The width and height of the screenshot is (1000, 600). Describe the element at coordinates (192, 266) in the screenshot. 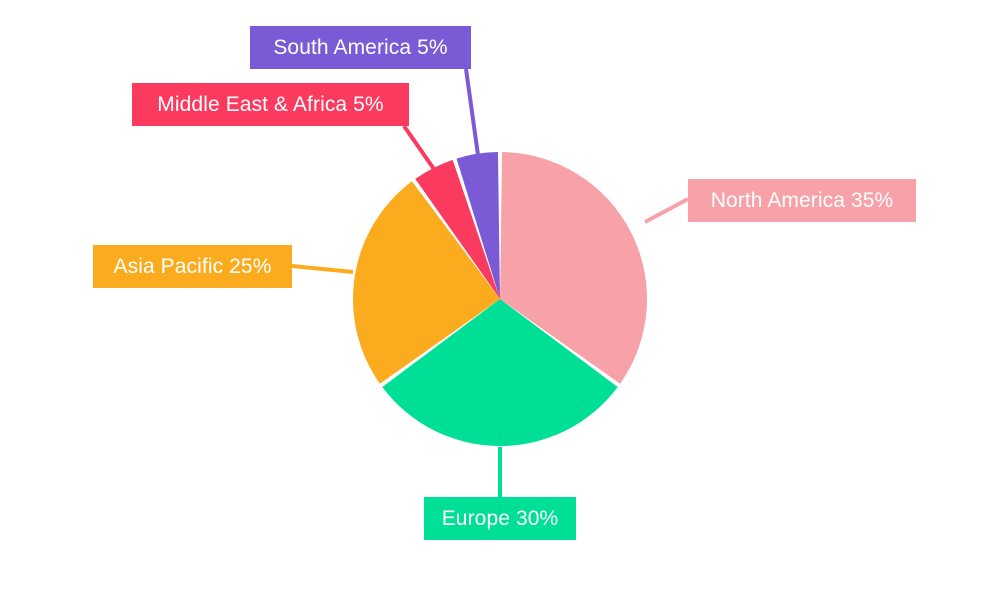

I see `pie-slice-label: Asia Pacific 25%` at that location.